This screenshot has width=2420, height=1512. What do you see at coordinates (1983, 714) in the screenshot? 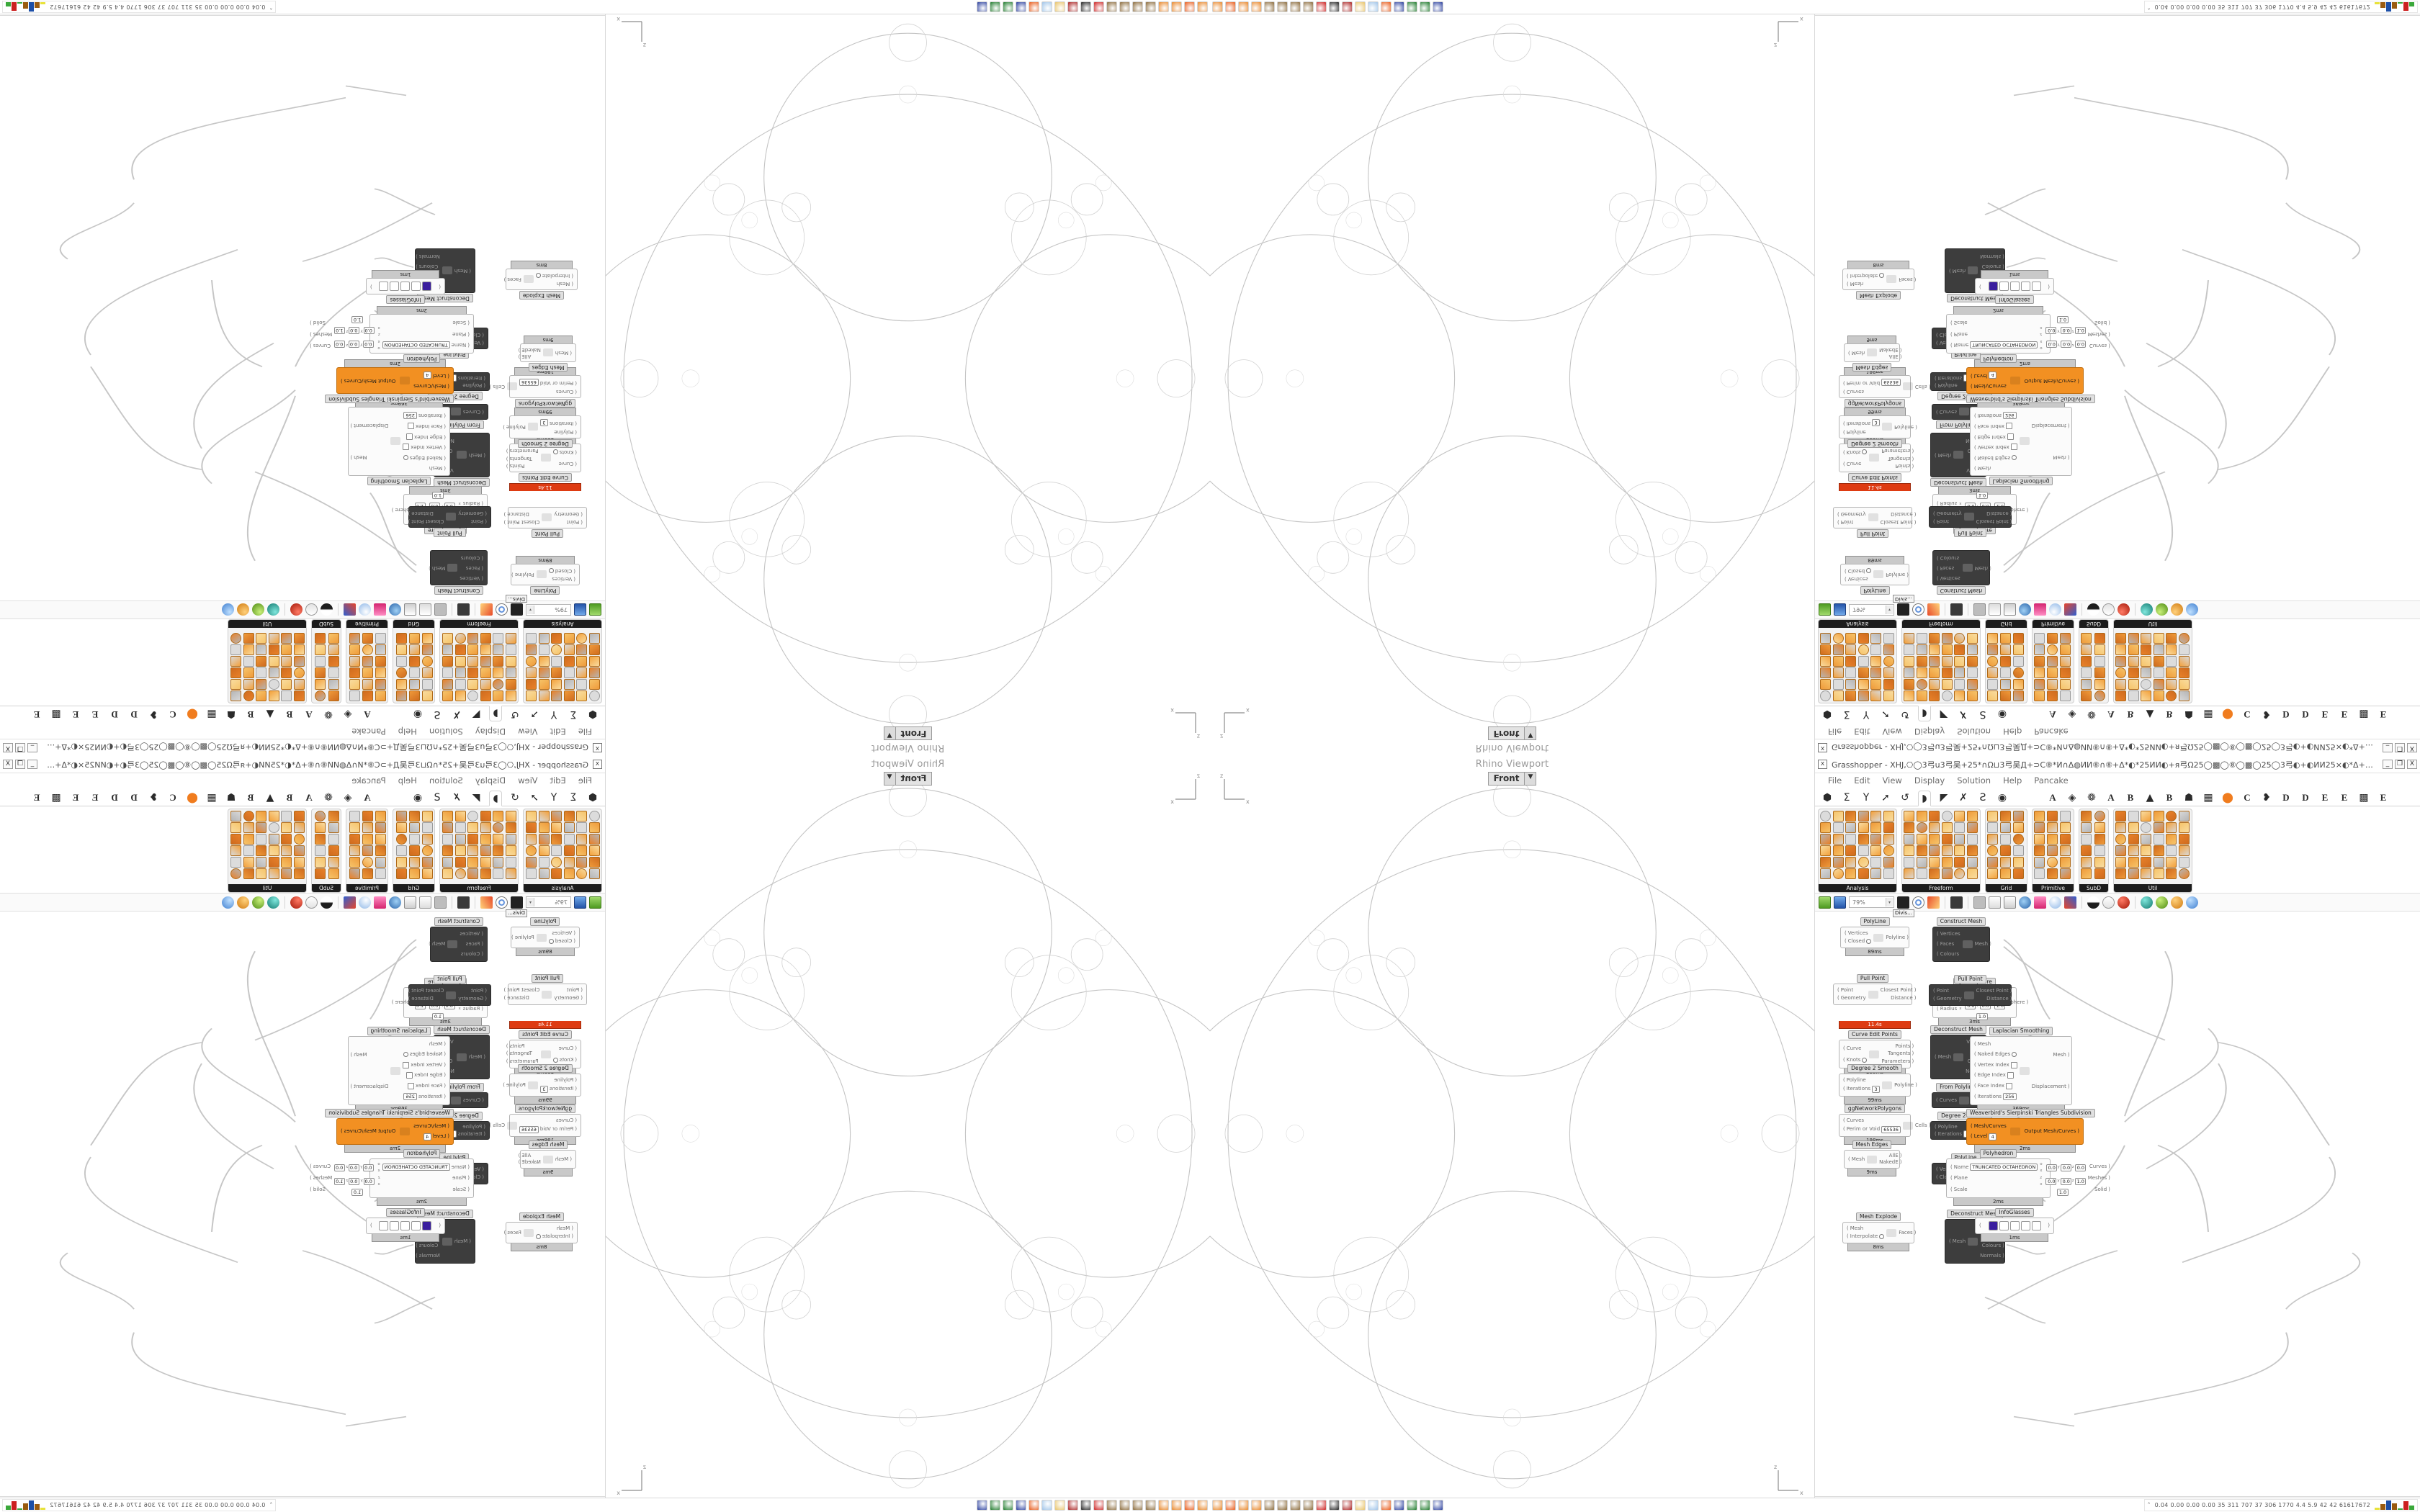
I see `category-tab-transform-icon: Ƨ` at bounding box center [1983, 714].